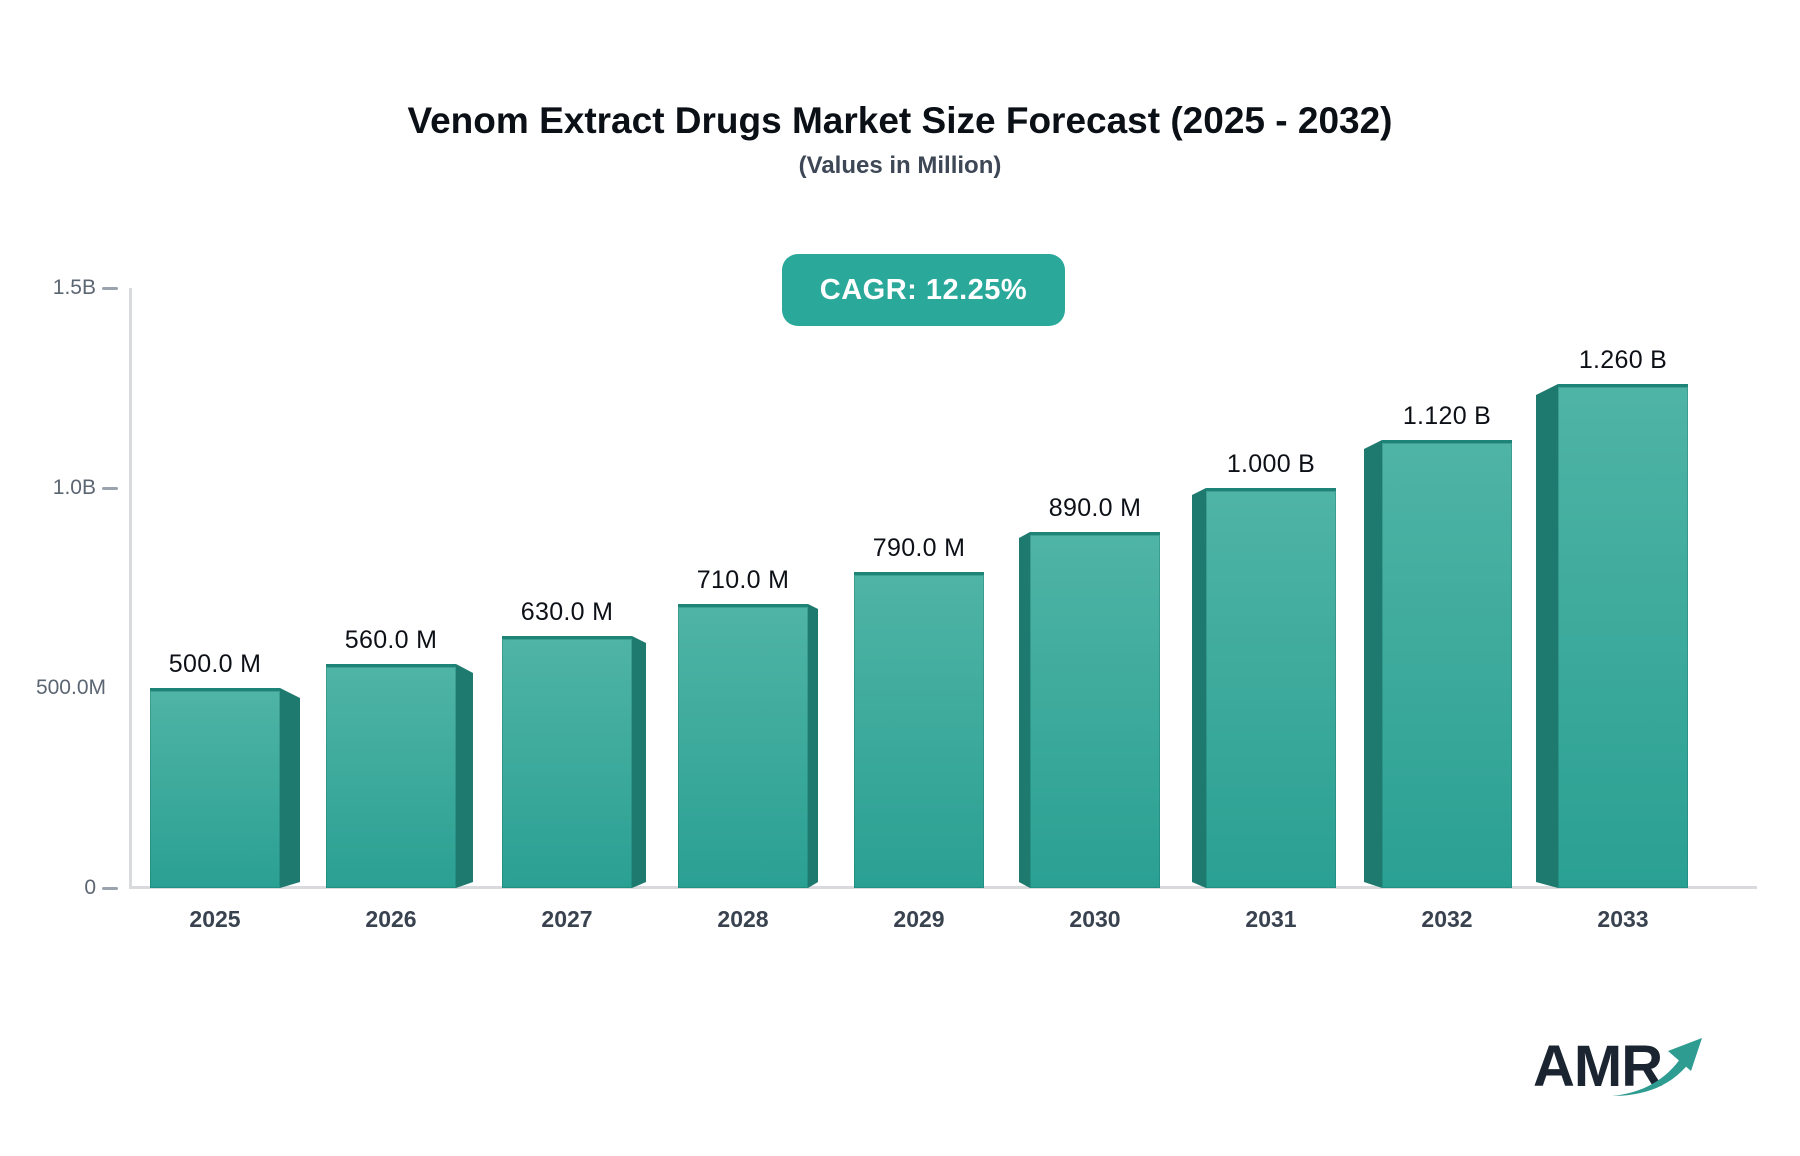 The height and width of the screenshot is (1156, 1800). What do you see at coordinates (74, 487) in the screenshot?
I see `y-tick-label-1.0B: 1.0B` at bounding box center [74, 487].